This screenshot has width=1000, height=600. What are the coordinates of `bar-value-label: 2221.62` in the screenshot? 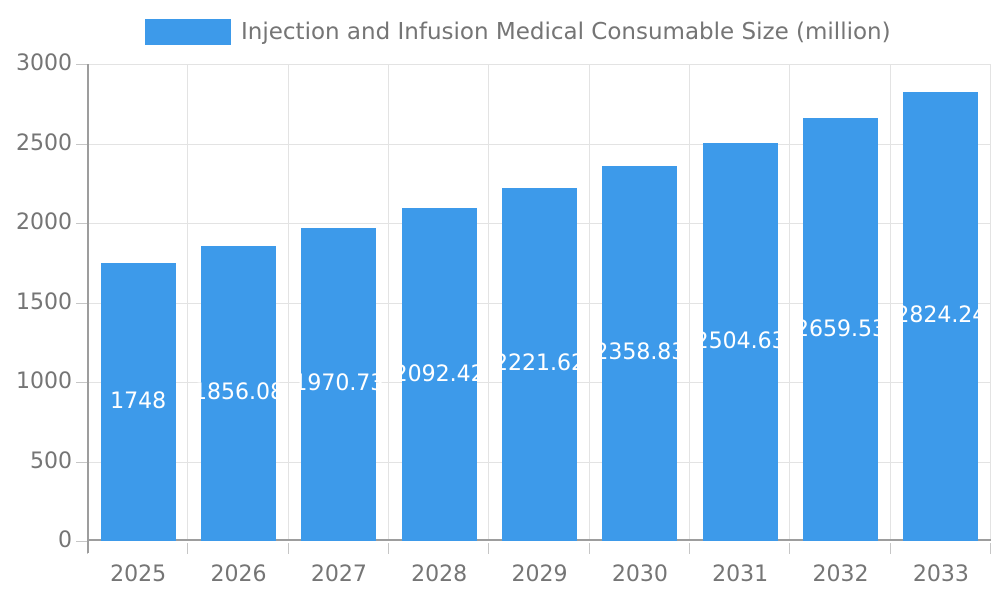 It's located at (539, 364).